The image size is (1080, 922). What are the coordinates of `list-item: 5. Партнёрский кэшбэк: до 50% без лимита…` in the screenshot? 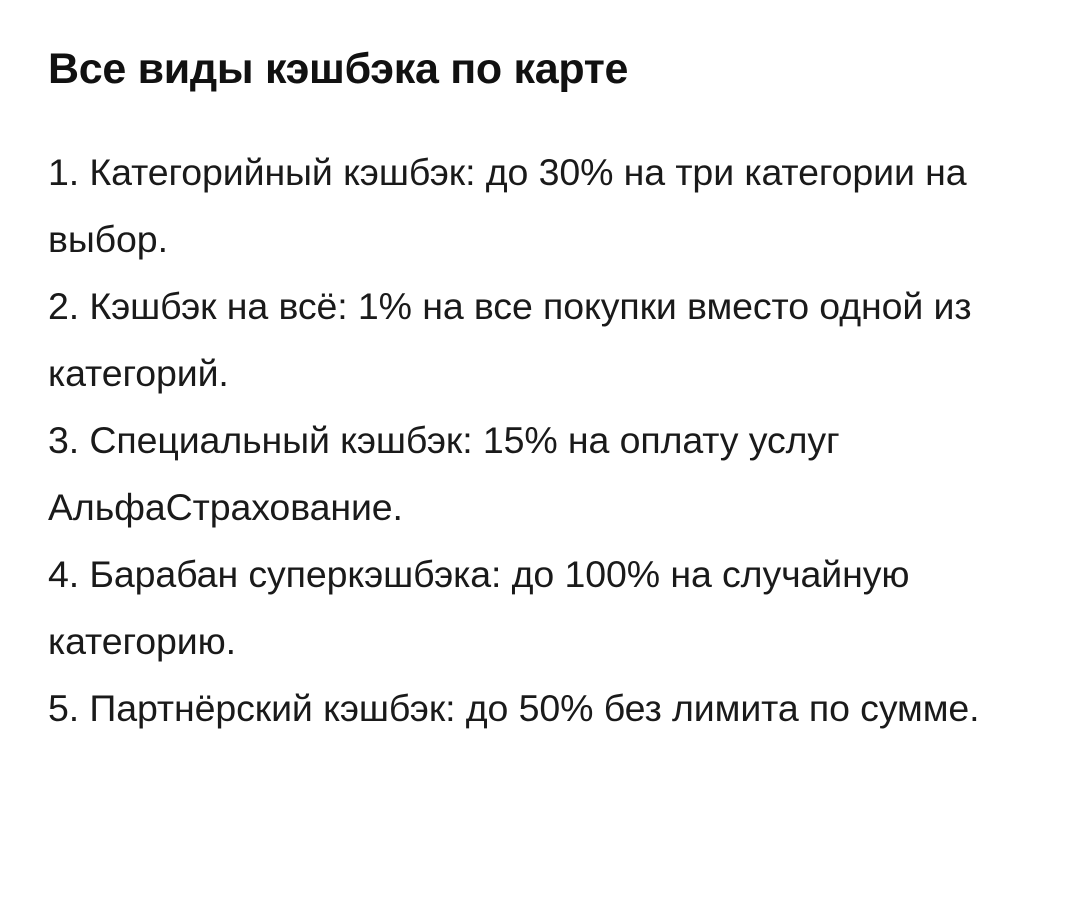 It's located at (514, 707).